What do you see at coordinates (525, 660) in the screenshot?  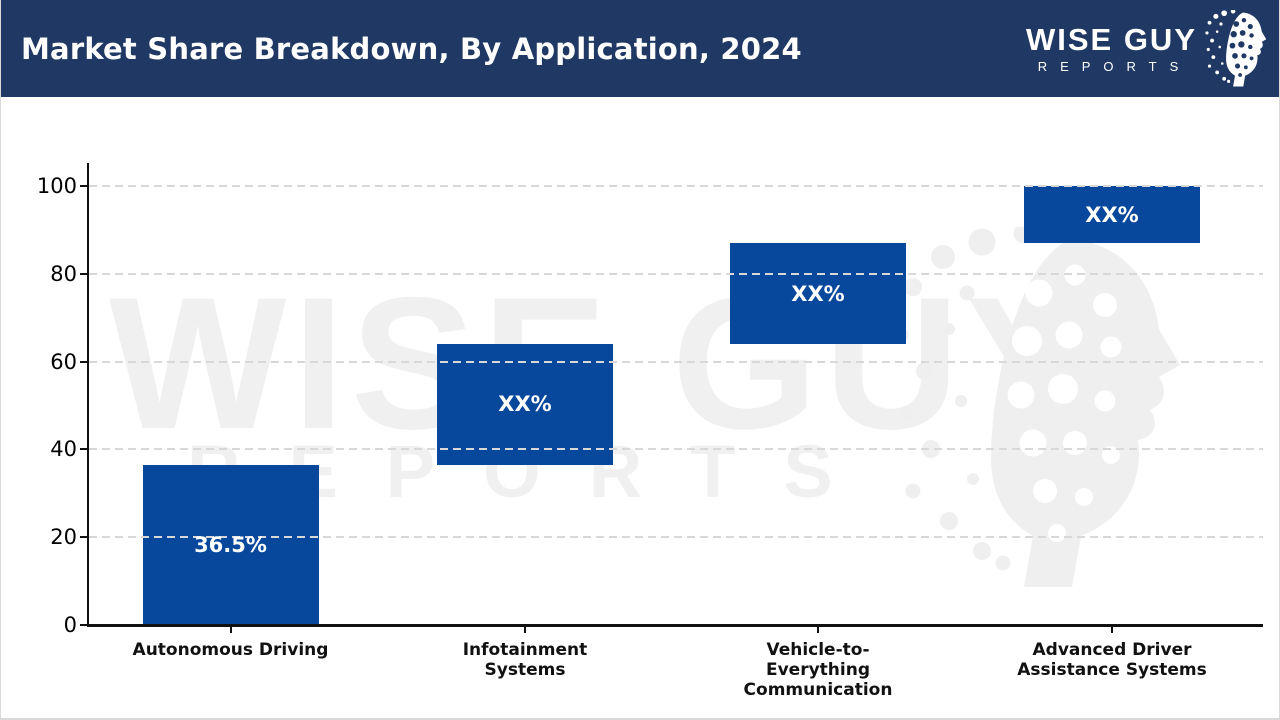 I see `x-axis-category-label: Infotainment Systems` at bounding box center [525, 660].